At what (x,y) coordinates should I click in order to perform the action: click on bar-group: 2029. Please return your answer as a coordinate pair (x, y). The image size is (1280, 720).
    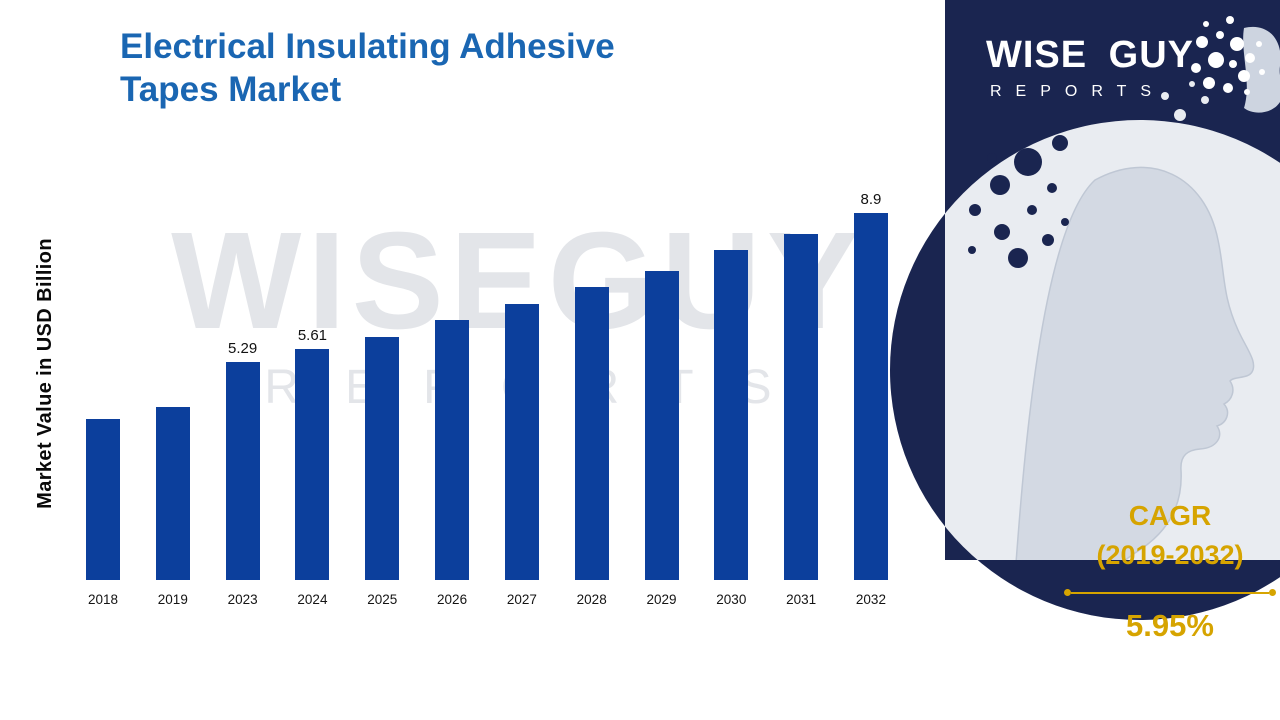
    Looking at the image, I should click on (662, 393).